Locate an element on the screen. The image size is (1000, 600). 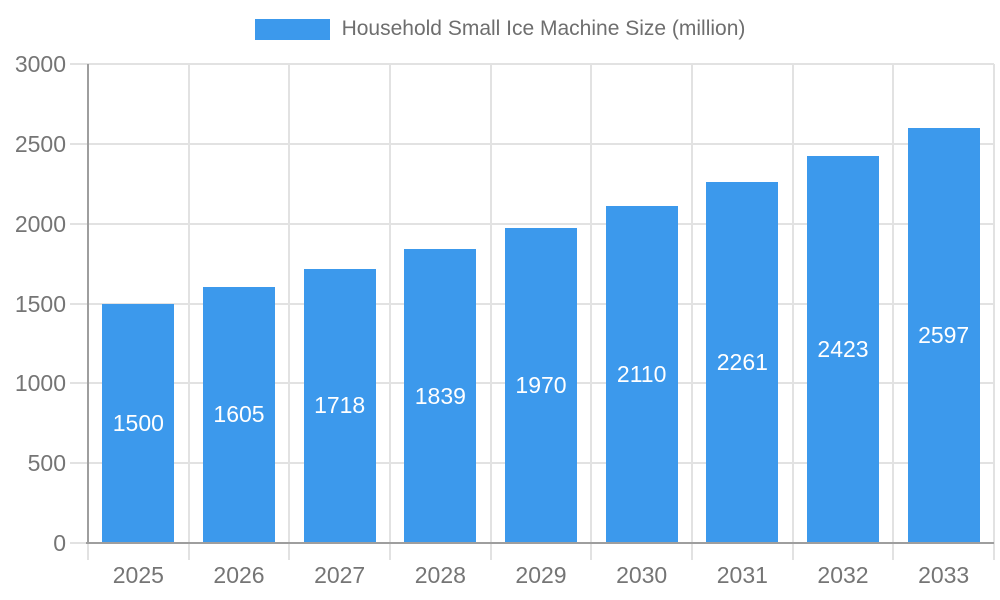
x-tick-label: 2027 is located at coordinates (340, 575).